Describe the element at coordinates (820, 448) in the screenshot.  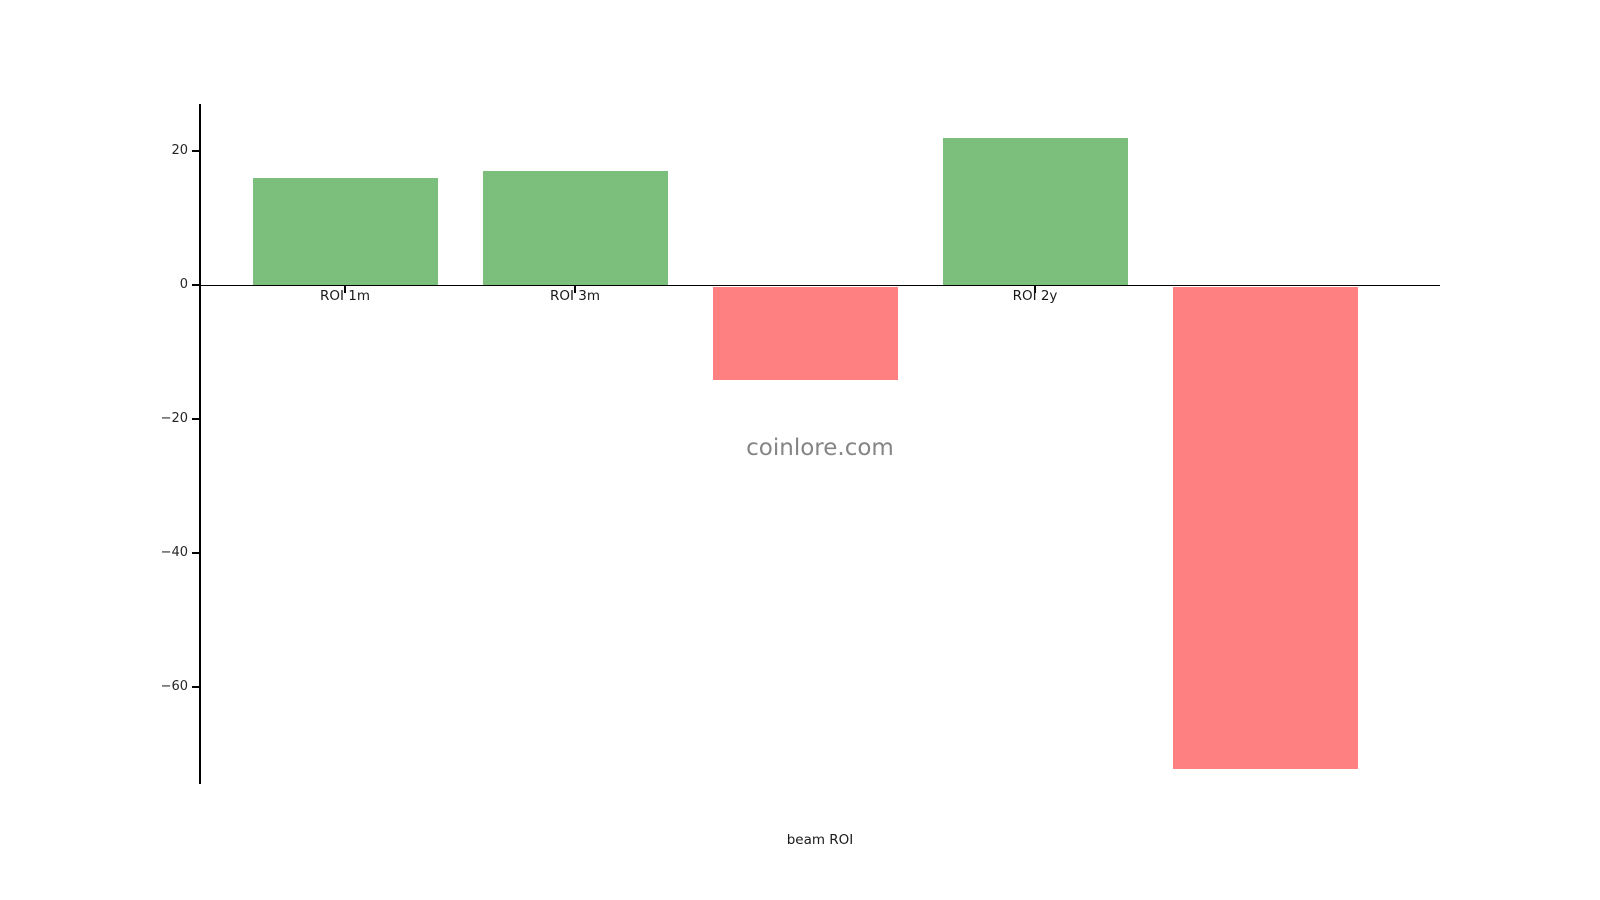
I see `watermark: coinlore.com` at that location.